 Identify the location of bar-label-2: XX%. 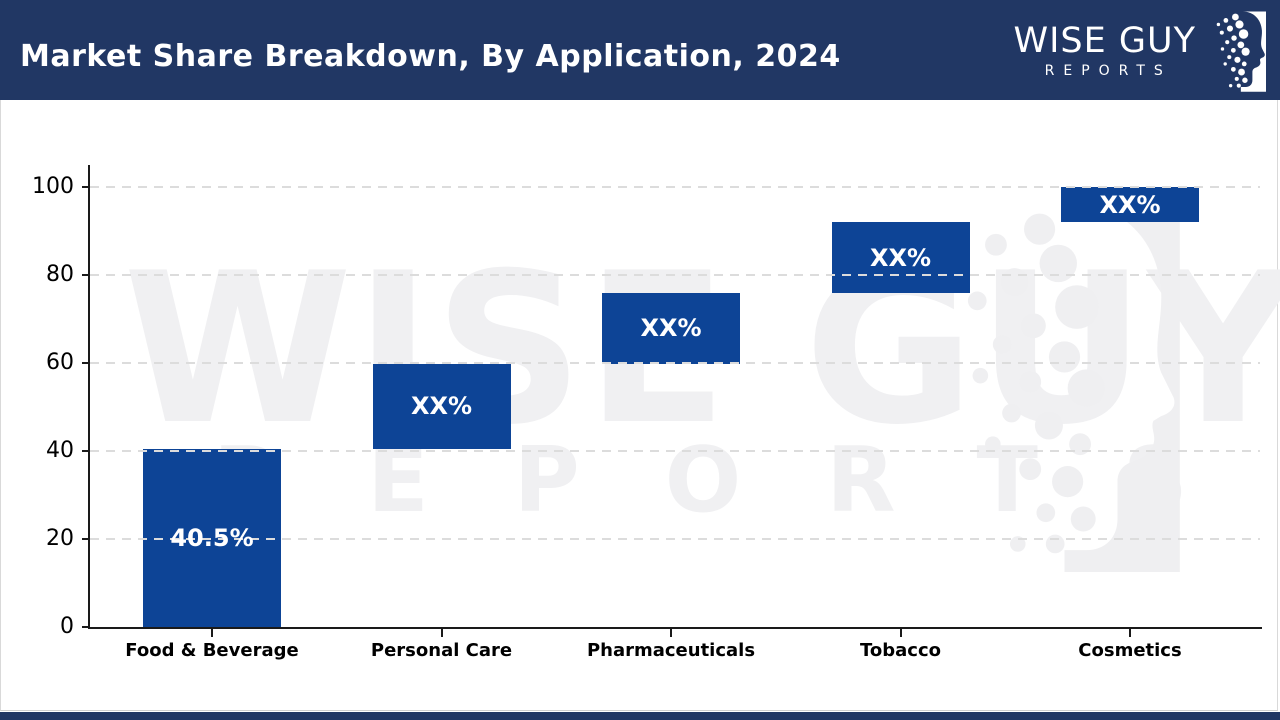
(671, 328).